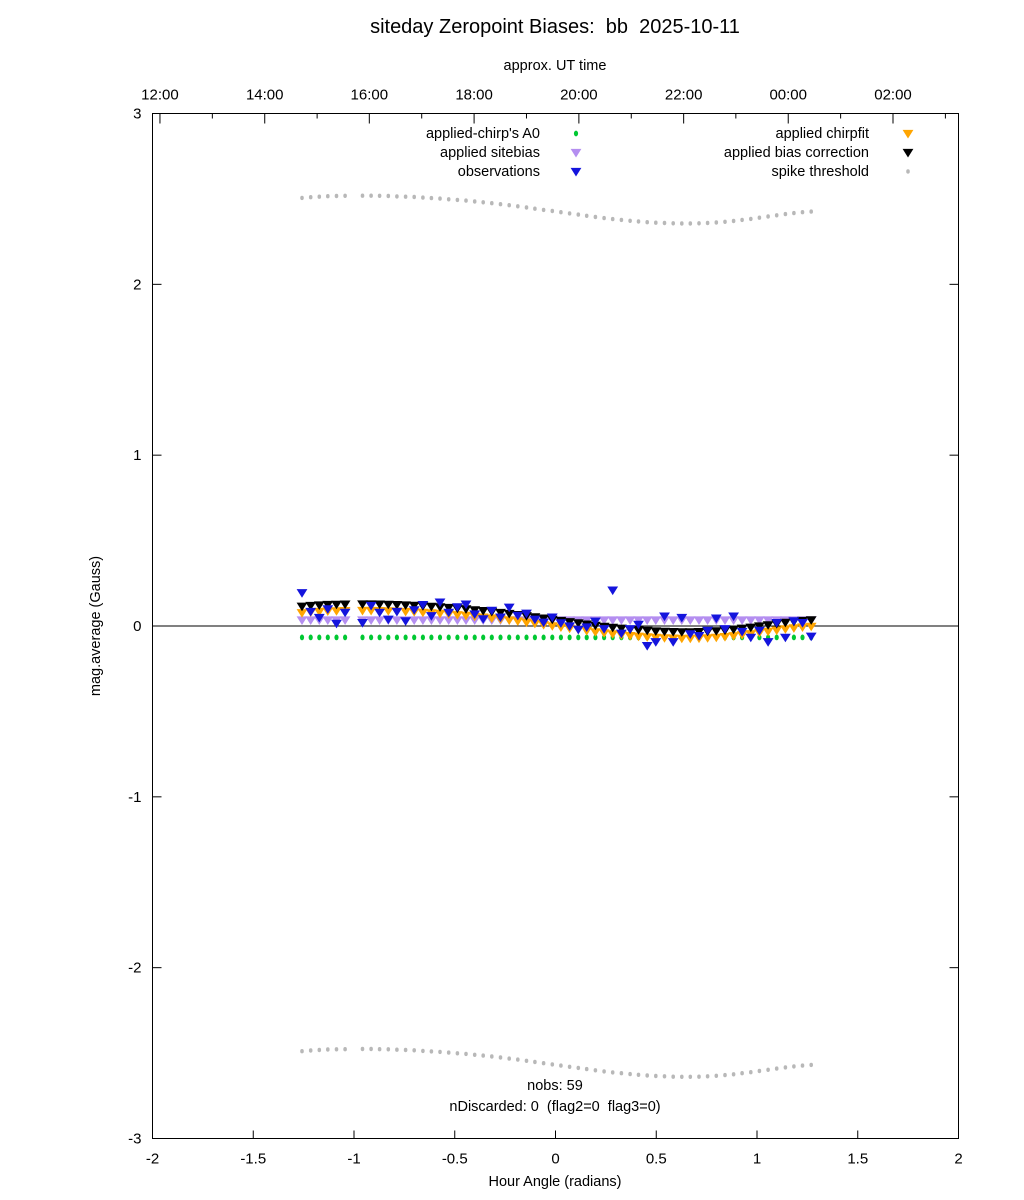  I want to click on legend-label: spike threshold, so click(820, 172).